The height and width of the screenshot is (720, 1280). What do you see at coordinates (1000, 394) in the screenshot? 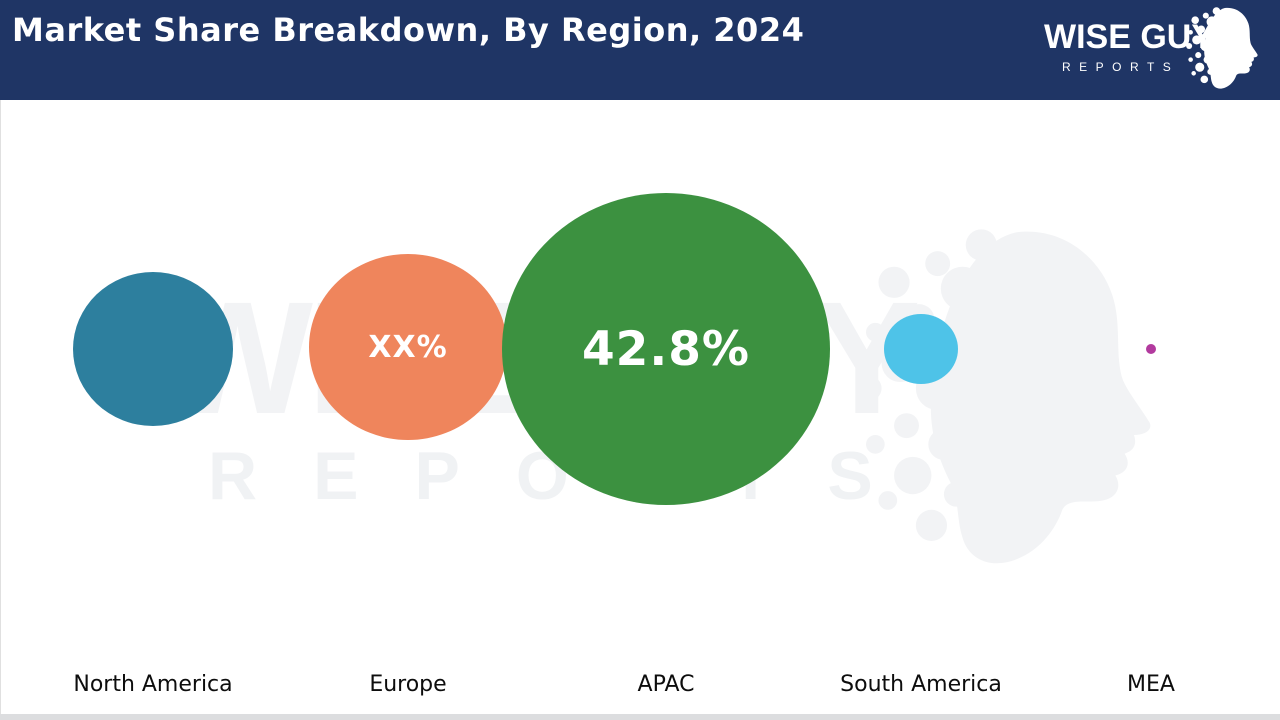
I see `watermark-head-icon` at bounding box center [1000, 394].